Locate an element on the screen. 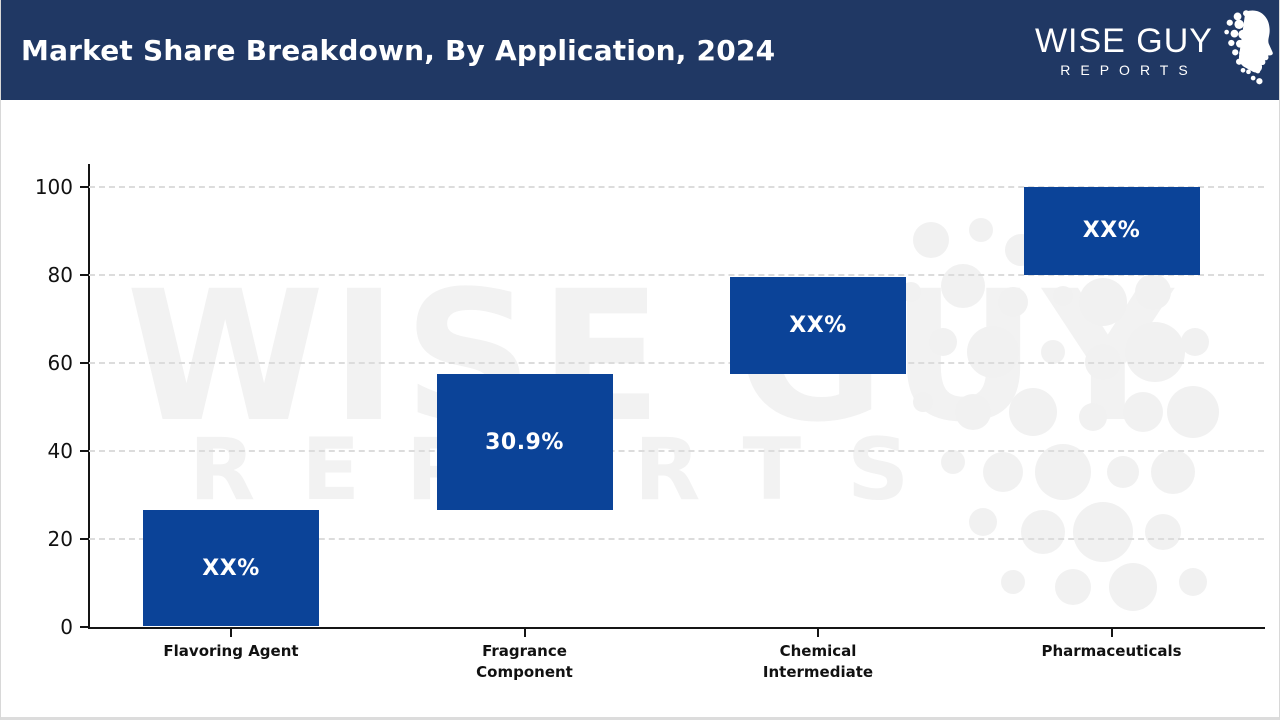 The image size is (1280, 720). y-axis-spine is located at coordinates (89, 396).